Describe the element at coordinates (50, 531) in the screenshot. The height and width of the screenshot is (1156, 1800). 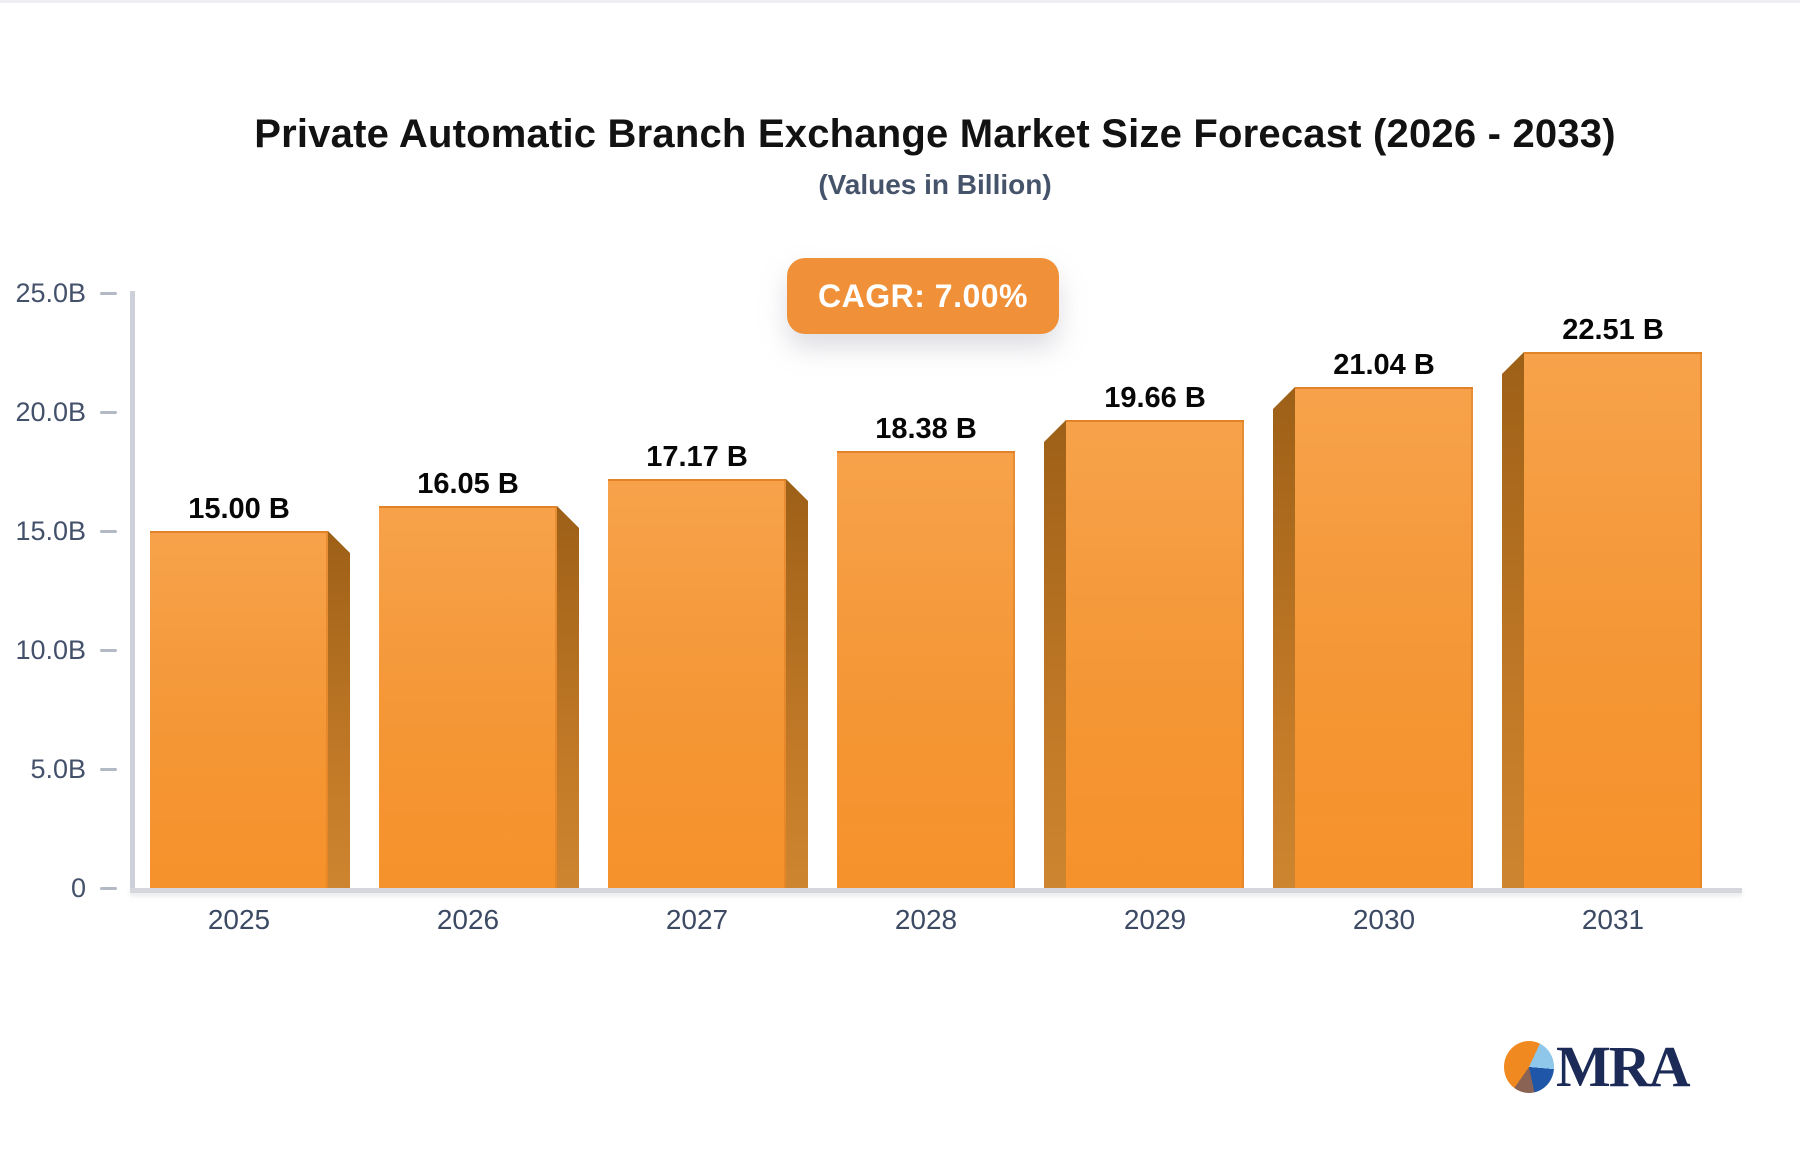
I see `y-tick-label: 15.0B` at that location.